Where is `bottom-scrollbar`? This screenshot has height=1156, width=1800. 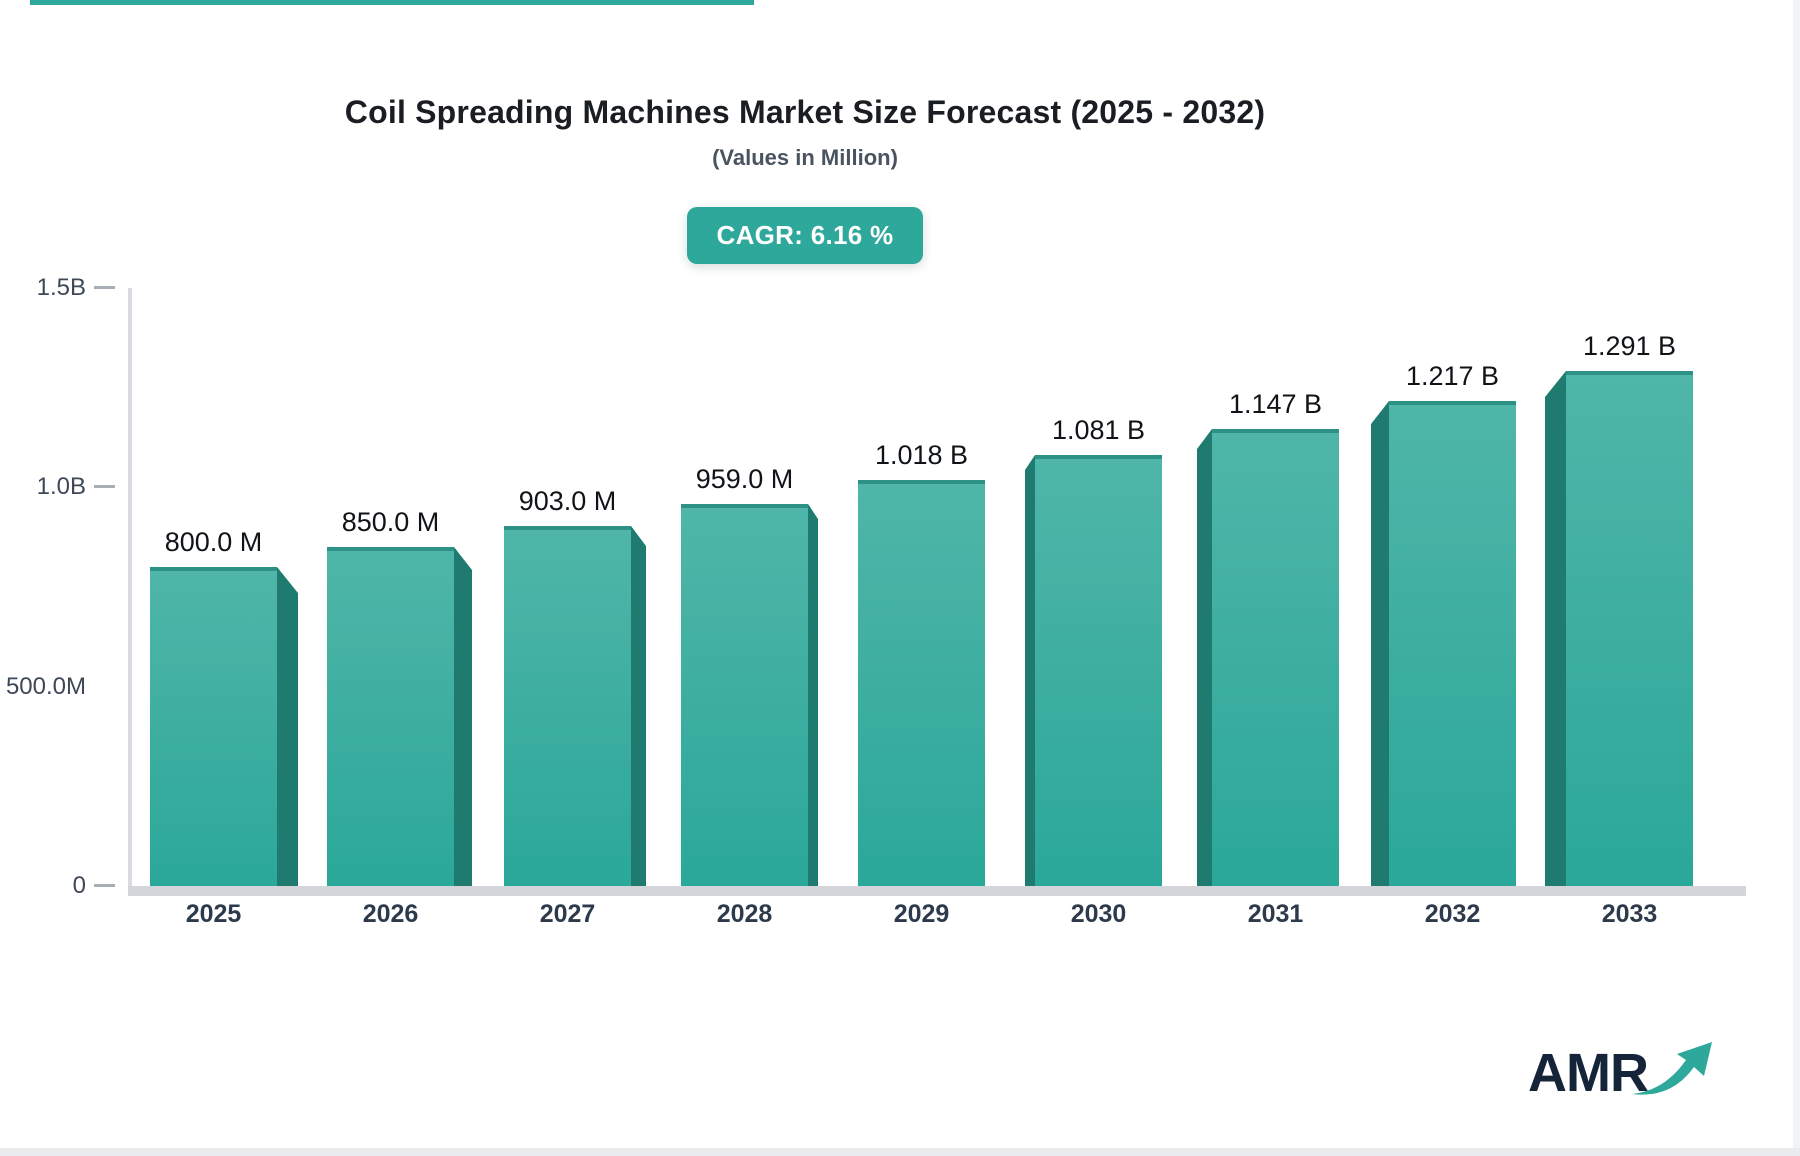
bottom-scrollbar is located at coordinates (900, 1152).